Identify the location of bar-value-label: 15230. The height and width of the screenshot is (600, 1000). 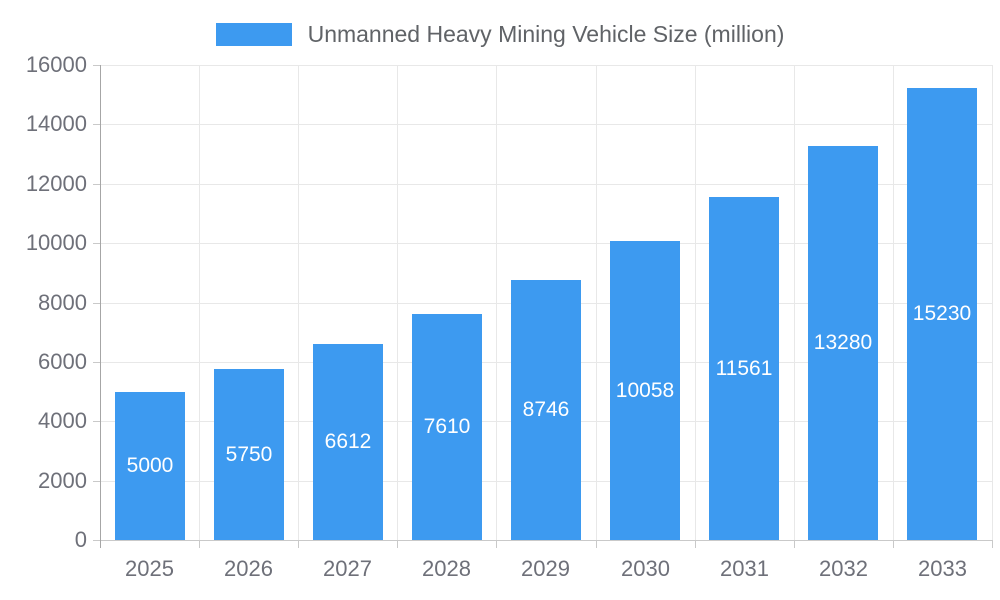
(942, 313).